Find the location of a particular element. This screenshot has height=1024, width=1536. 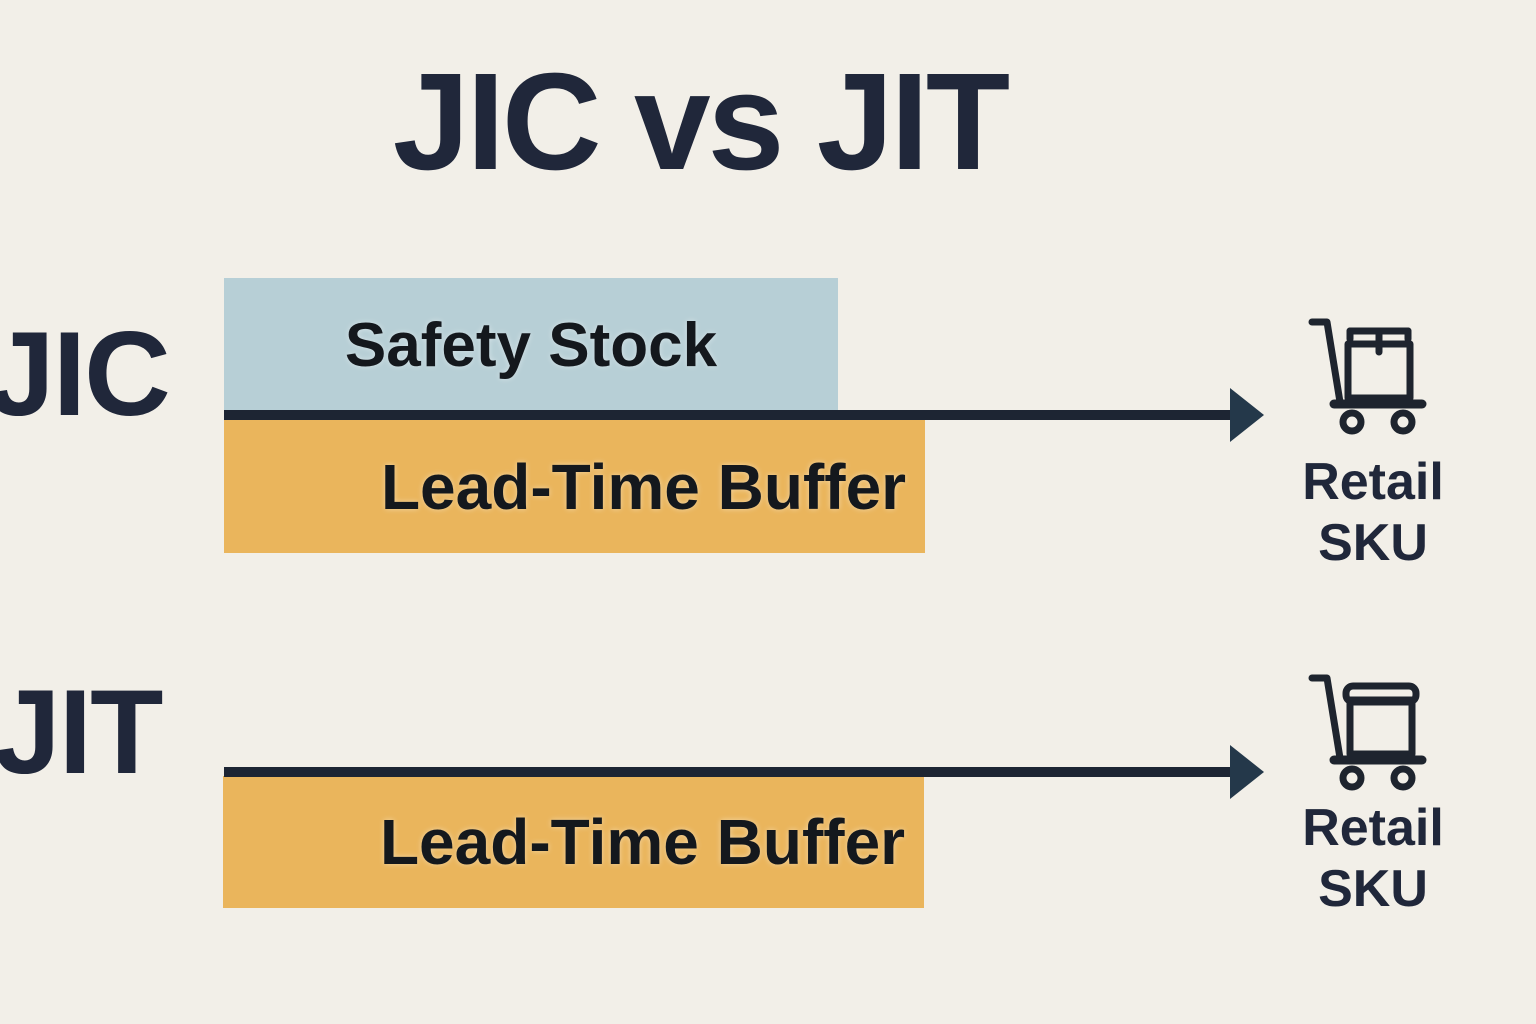

jit-flow-arrow-icon is located at coordinates (744, 772).